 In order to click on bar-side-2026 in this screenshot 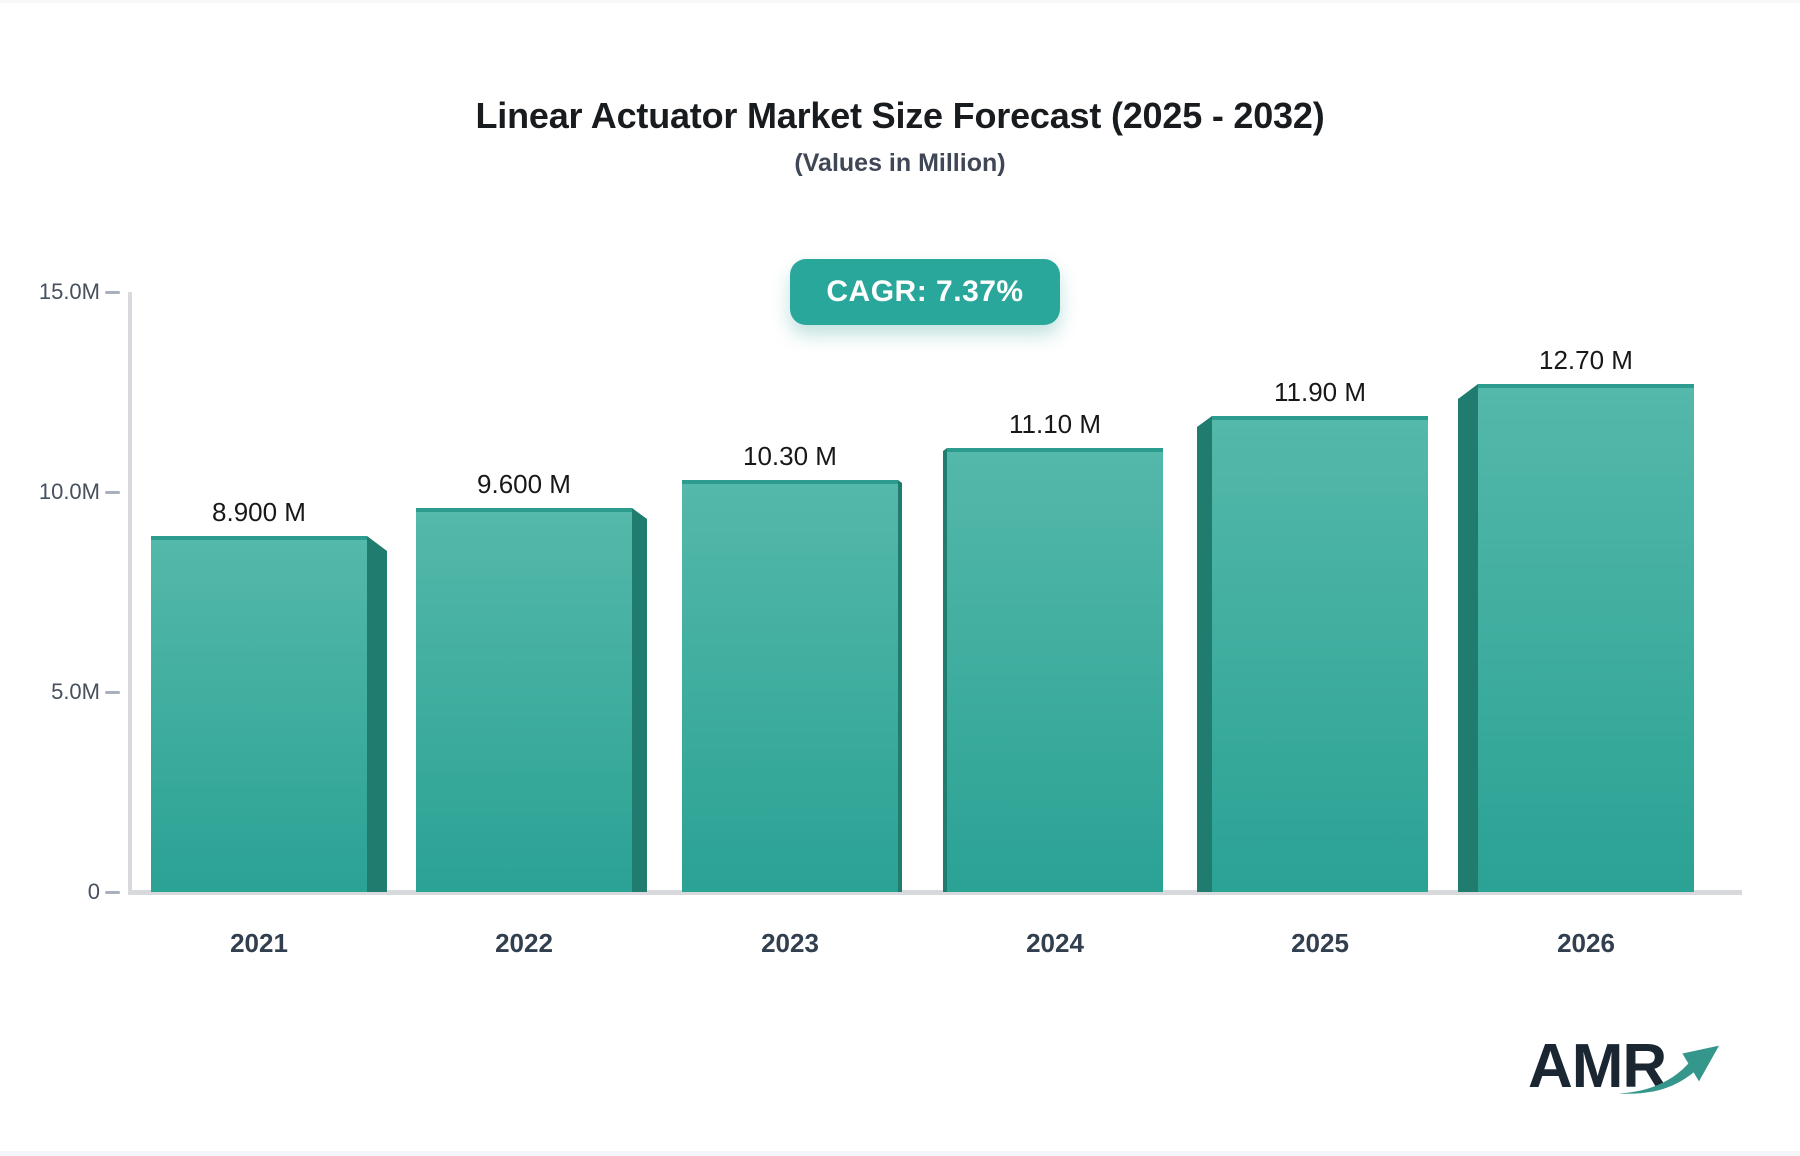, I will do `click(1468, 638)`.